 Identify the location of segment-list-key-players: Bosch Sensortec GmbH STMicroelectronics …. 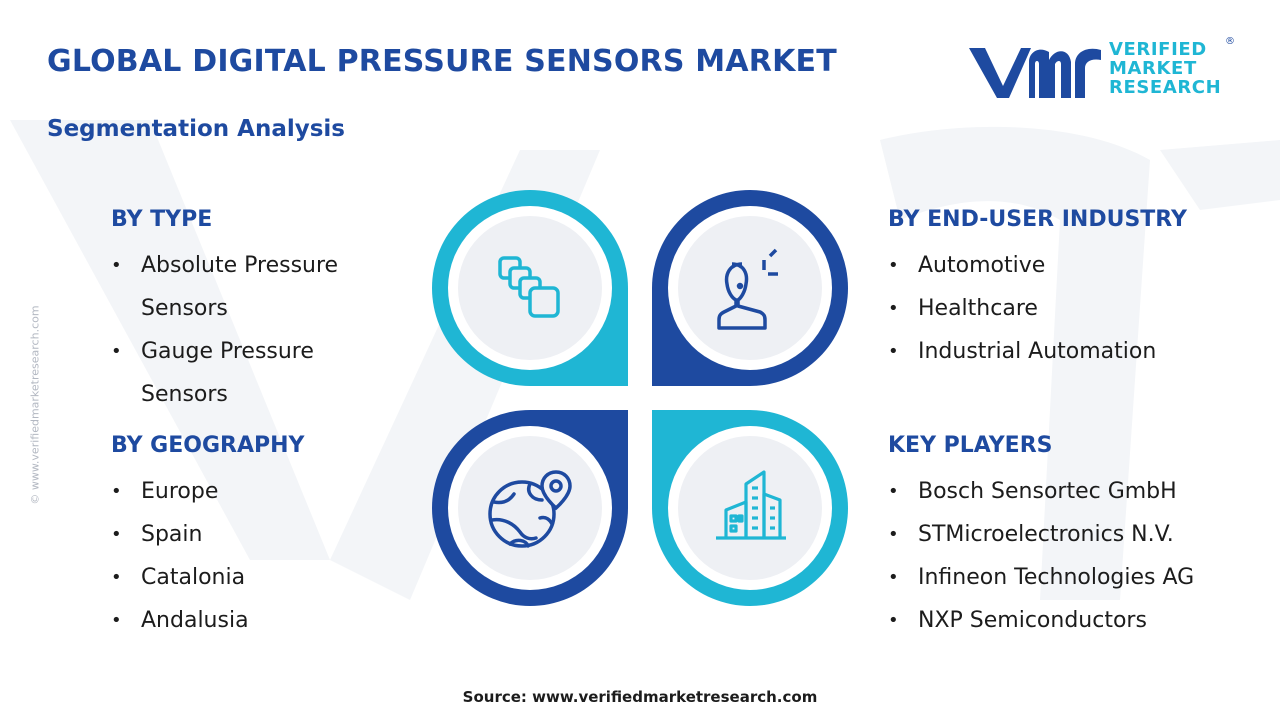
(1041, 556).